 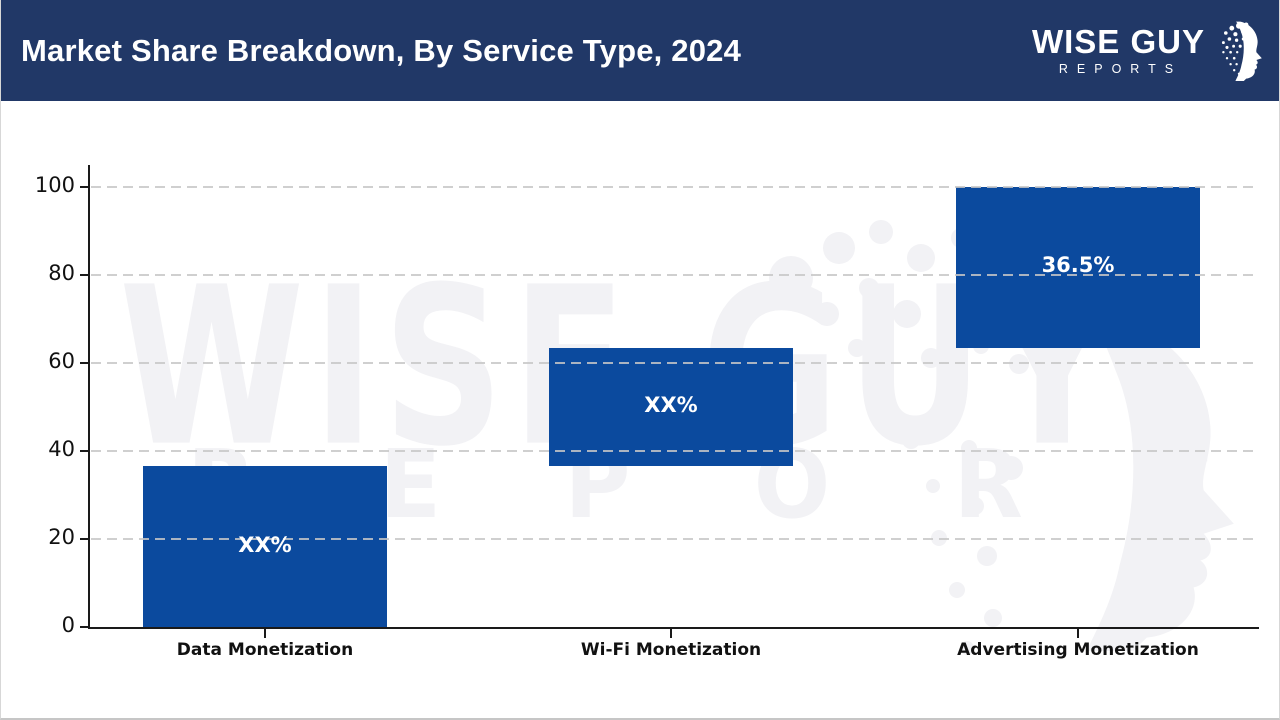 I want to click on x-category-label: Data Monetization, so click(x=265, y=650).